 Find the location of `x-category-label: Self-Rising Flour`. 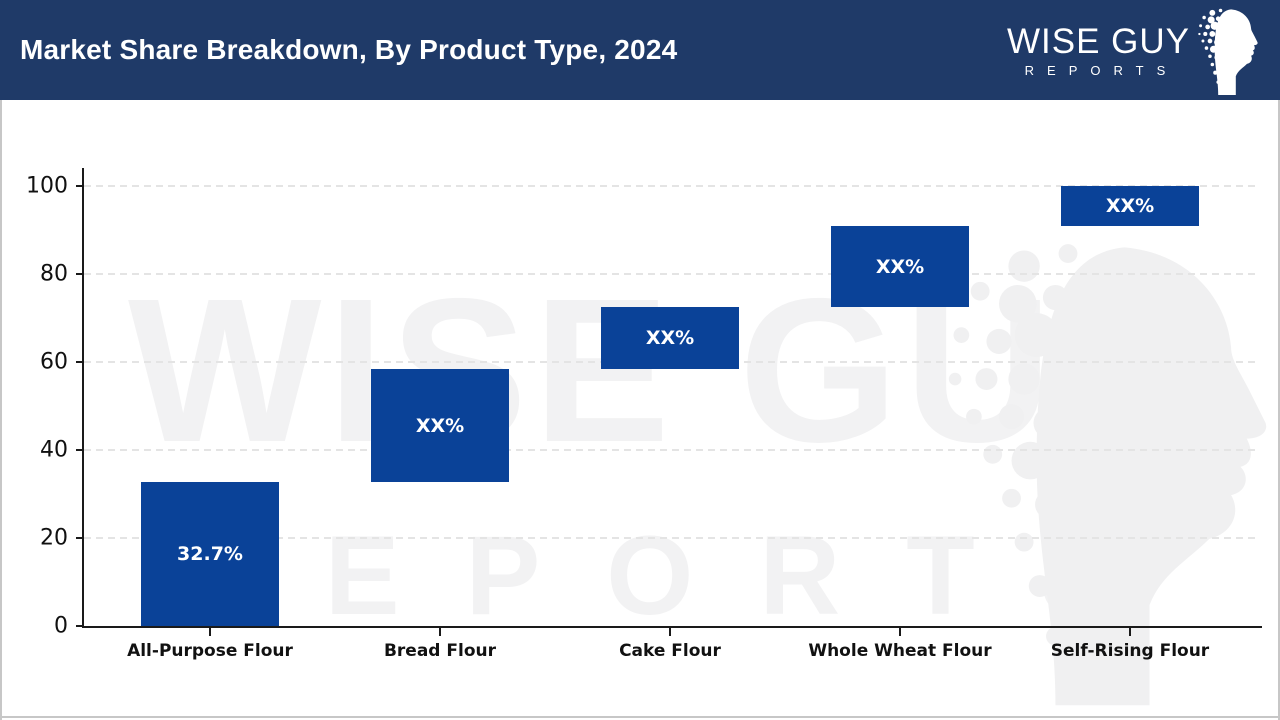

x-category-label: Self-Rising Flour is located at coordinates (1130, 651).